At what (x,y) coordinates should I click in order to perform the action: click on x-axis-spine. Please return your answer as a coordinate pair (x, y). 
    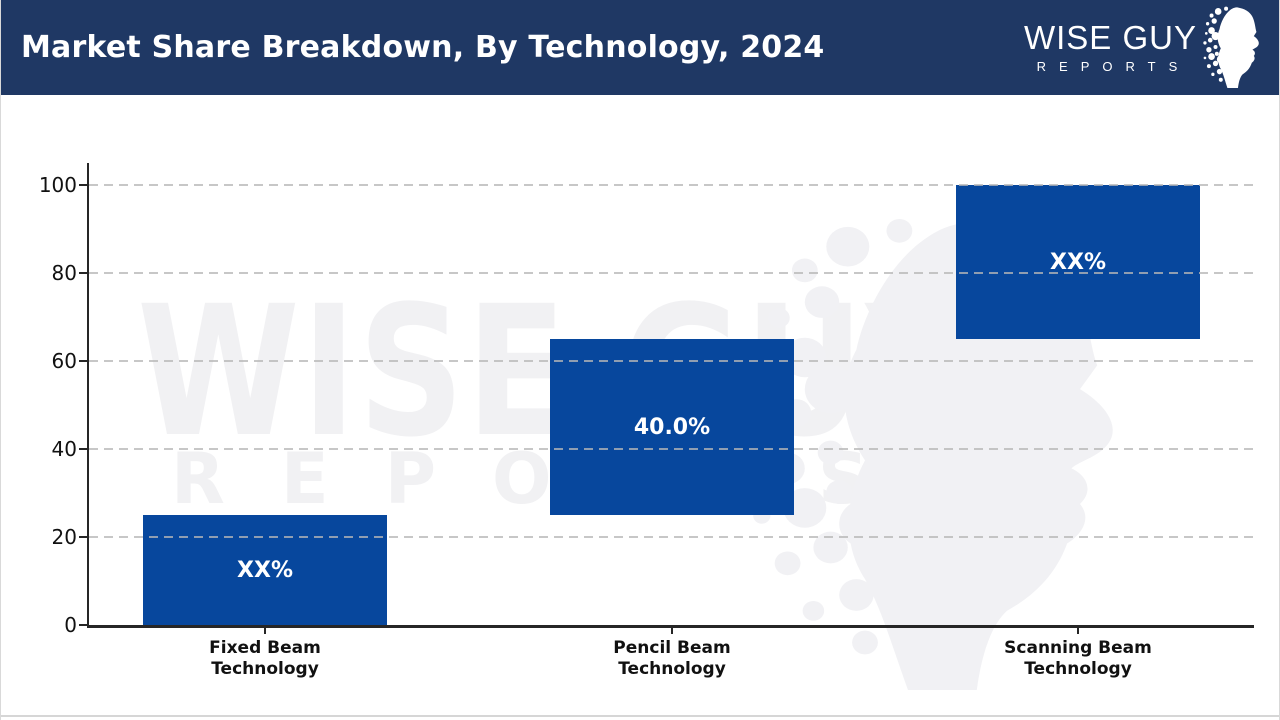
    Looking at the image, I should click on (670, 626).